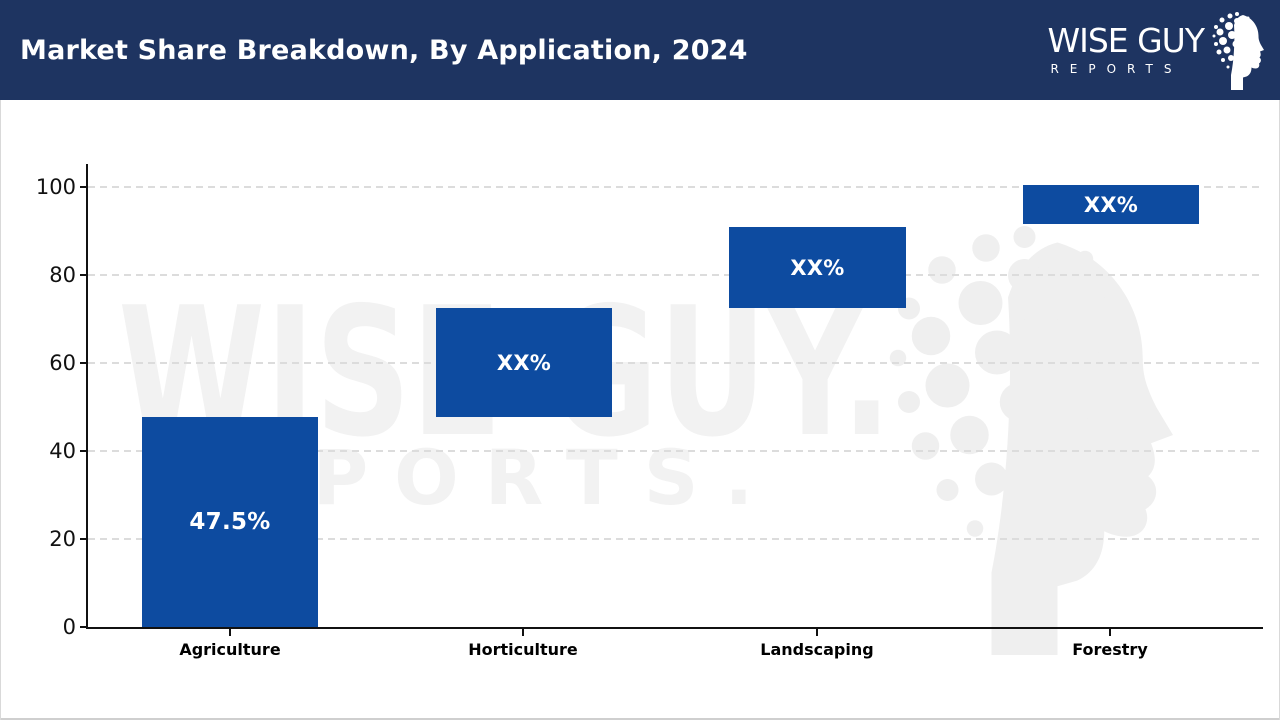  Describe the element at coordinates (87, 396) in the screenshot. I see `y-axis-line` at that location.